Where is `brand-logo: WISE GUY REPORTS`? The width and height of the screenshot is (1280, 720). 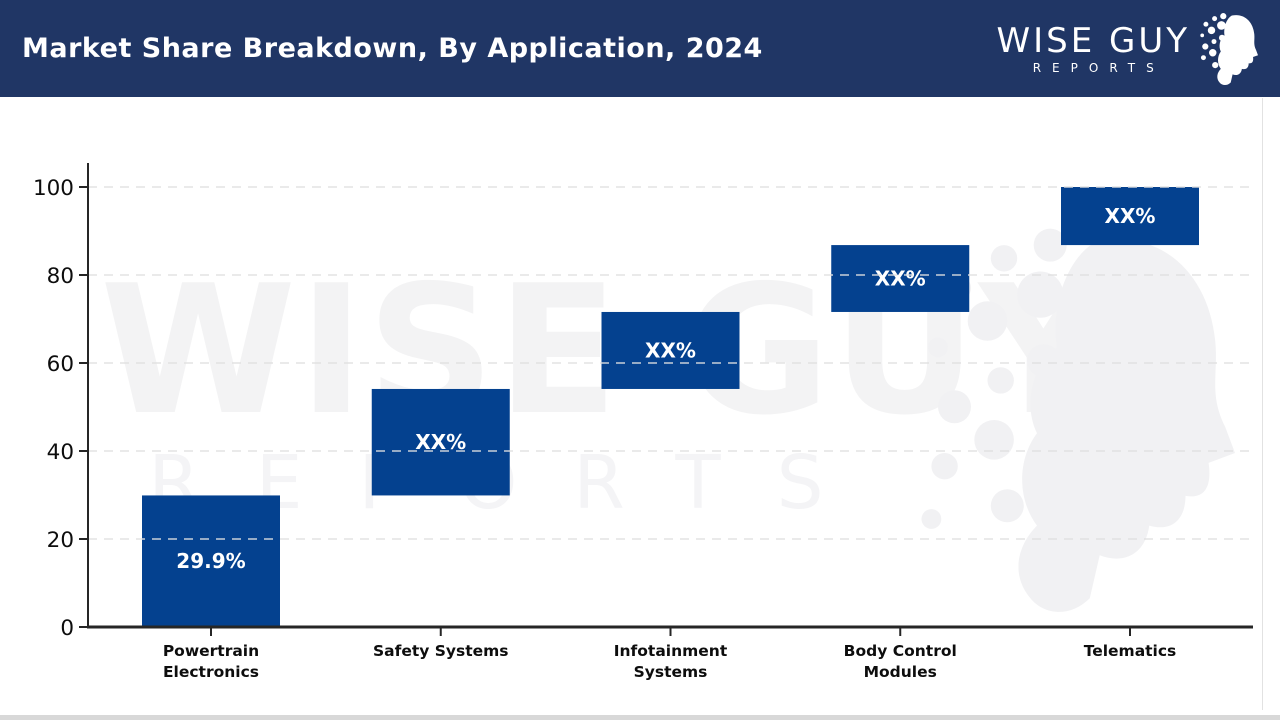 brand-logo: WISE GUY REPORTS is located at coordinates (1127, 49).